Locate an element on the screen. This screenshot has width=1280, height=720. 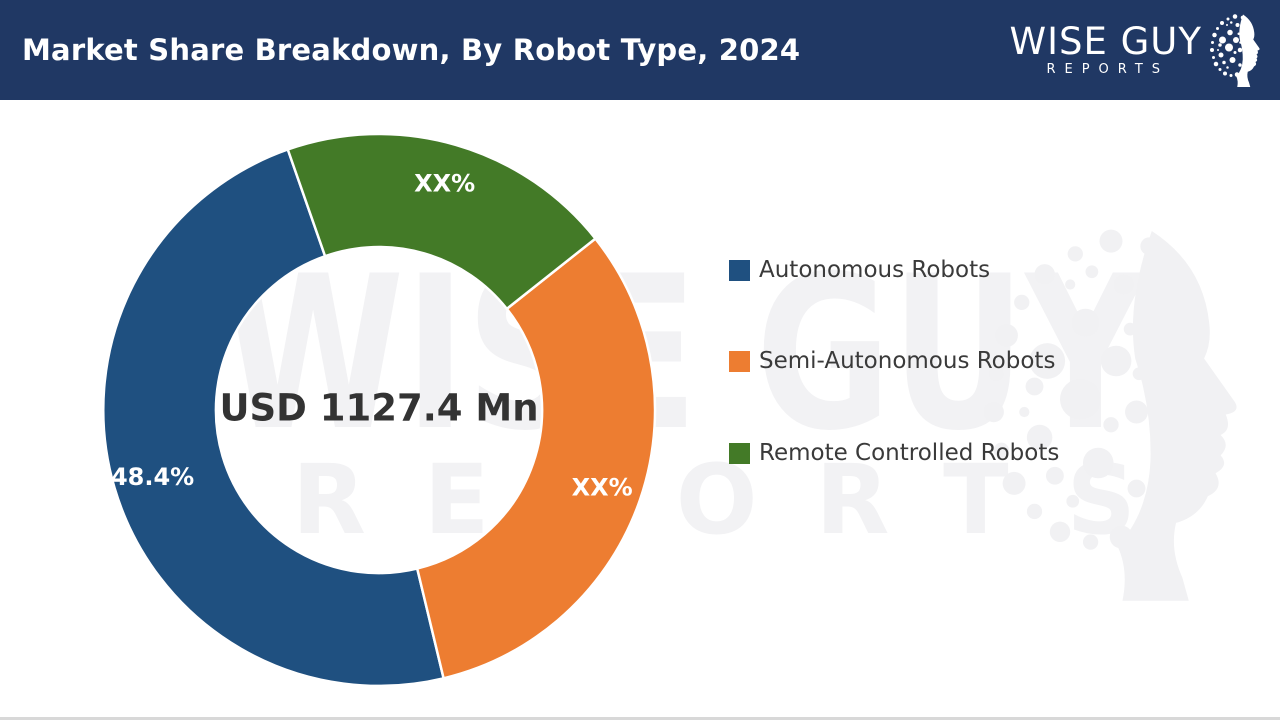
legend-label: Autonomous Robots is located at coordinates (875, 270).